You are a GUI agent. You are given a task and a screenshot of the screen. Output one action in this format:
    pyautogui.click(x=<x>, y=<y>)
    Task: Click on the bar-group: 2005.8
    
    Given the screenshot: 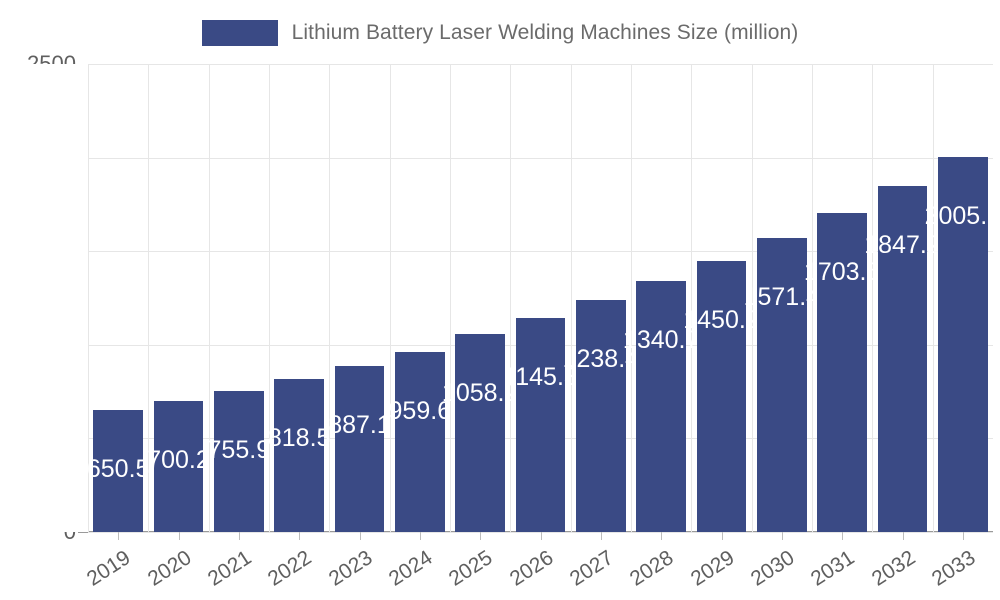 What is the action you would take?
    pyautogui.click(x=962, y=298)
    